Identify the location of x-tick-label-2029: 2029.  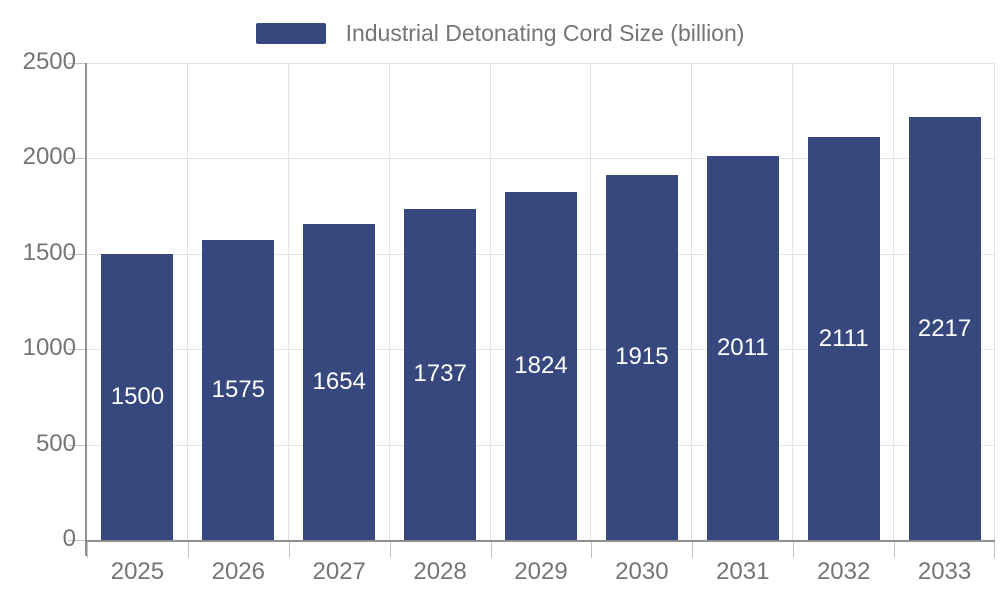
(541, 571).